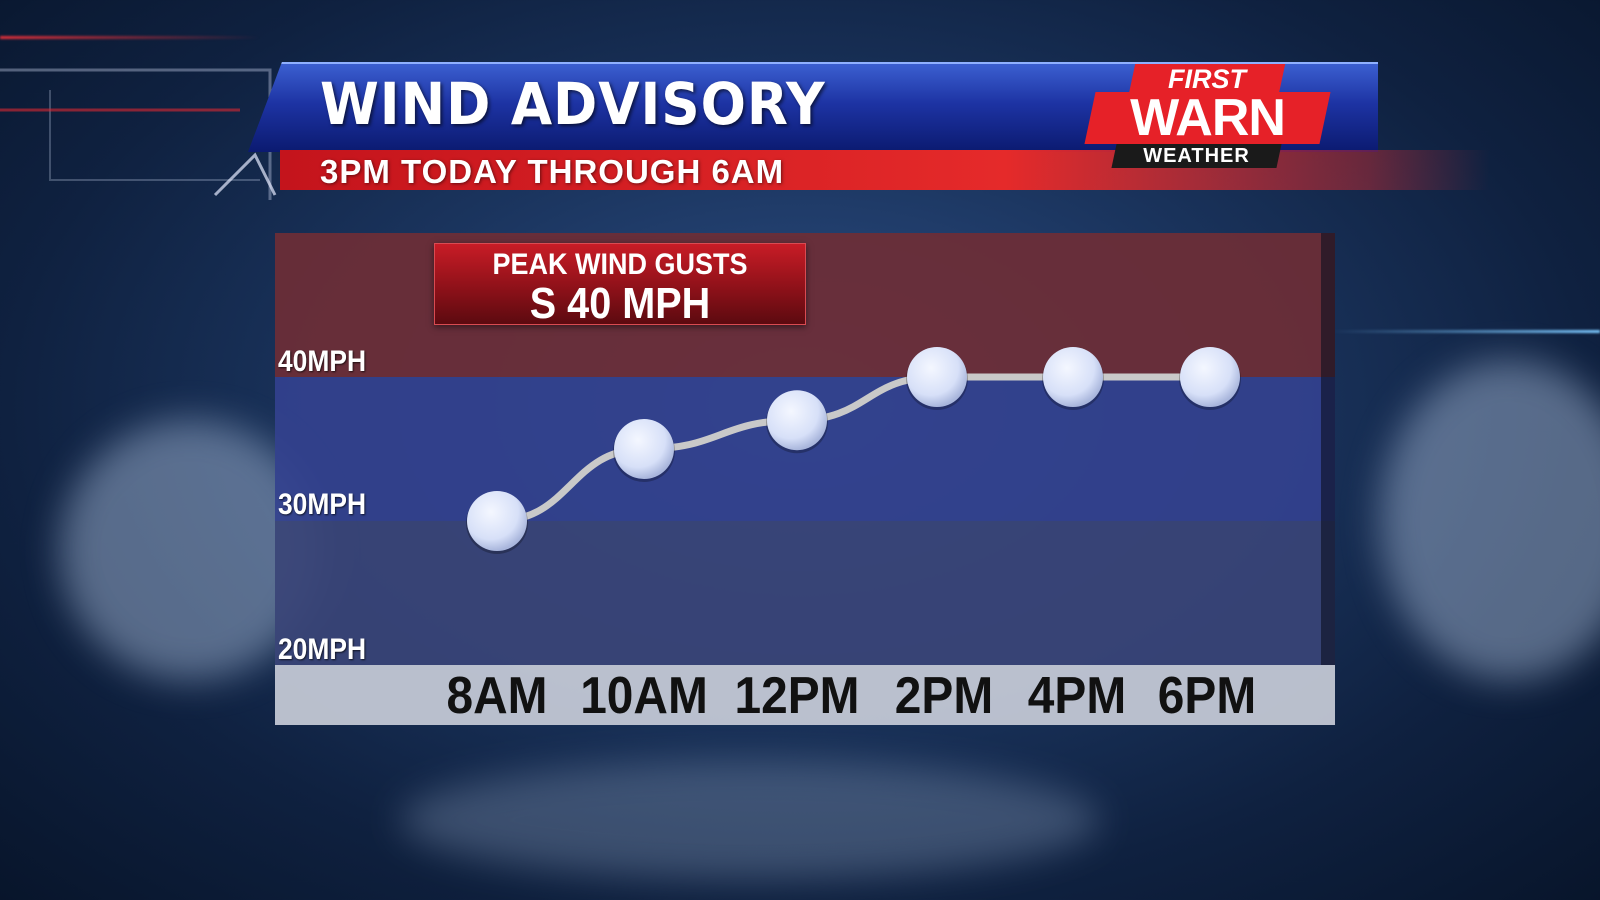  I want to click on x-axis-strip, so click(805, 695).